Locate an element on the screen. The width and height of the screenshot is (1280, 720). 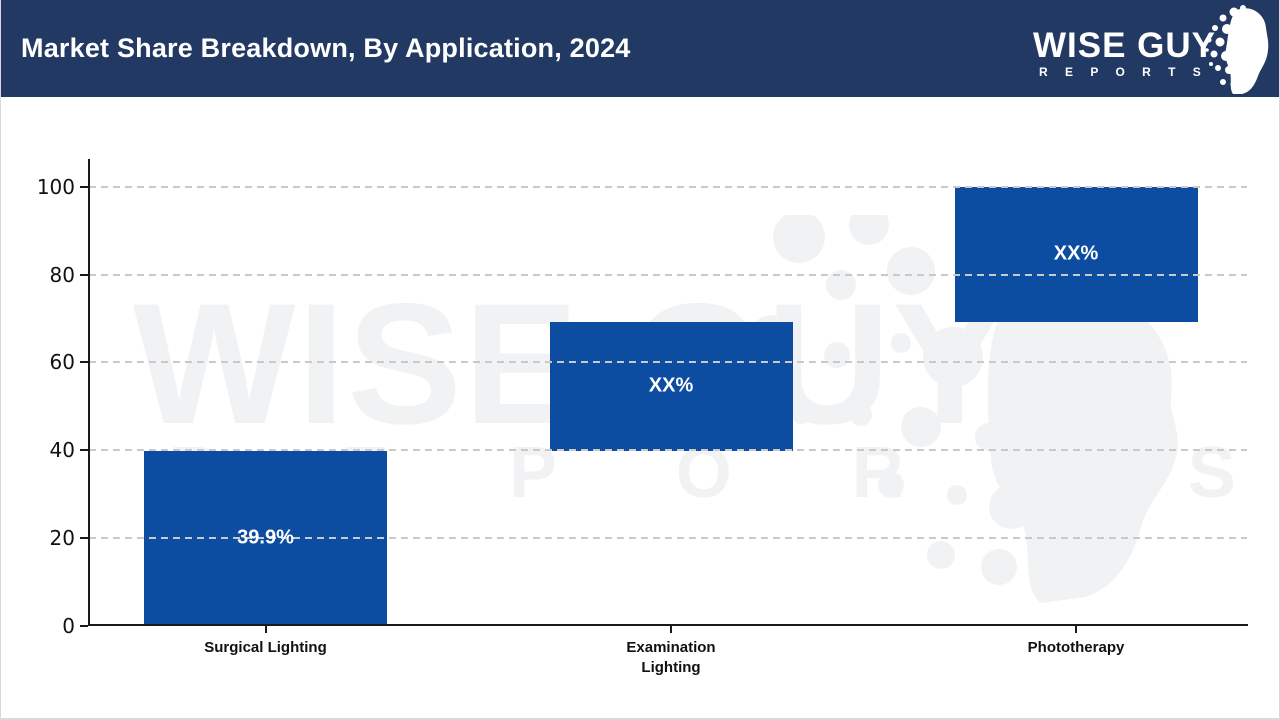
logo-subtitle: R E P O R T S is located at coordinates (1123, 72).